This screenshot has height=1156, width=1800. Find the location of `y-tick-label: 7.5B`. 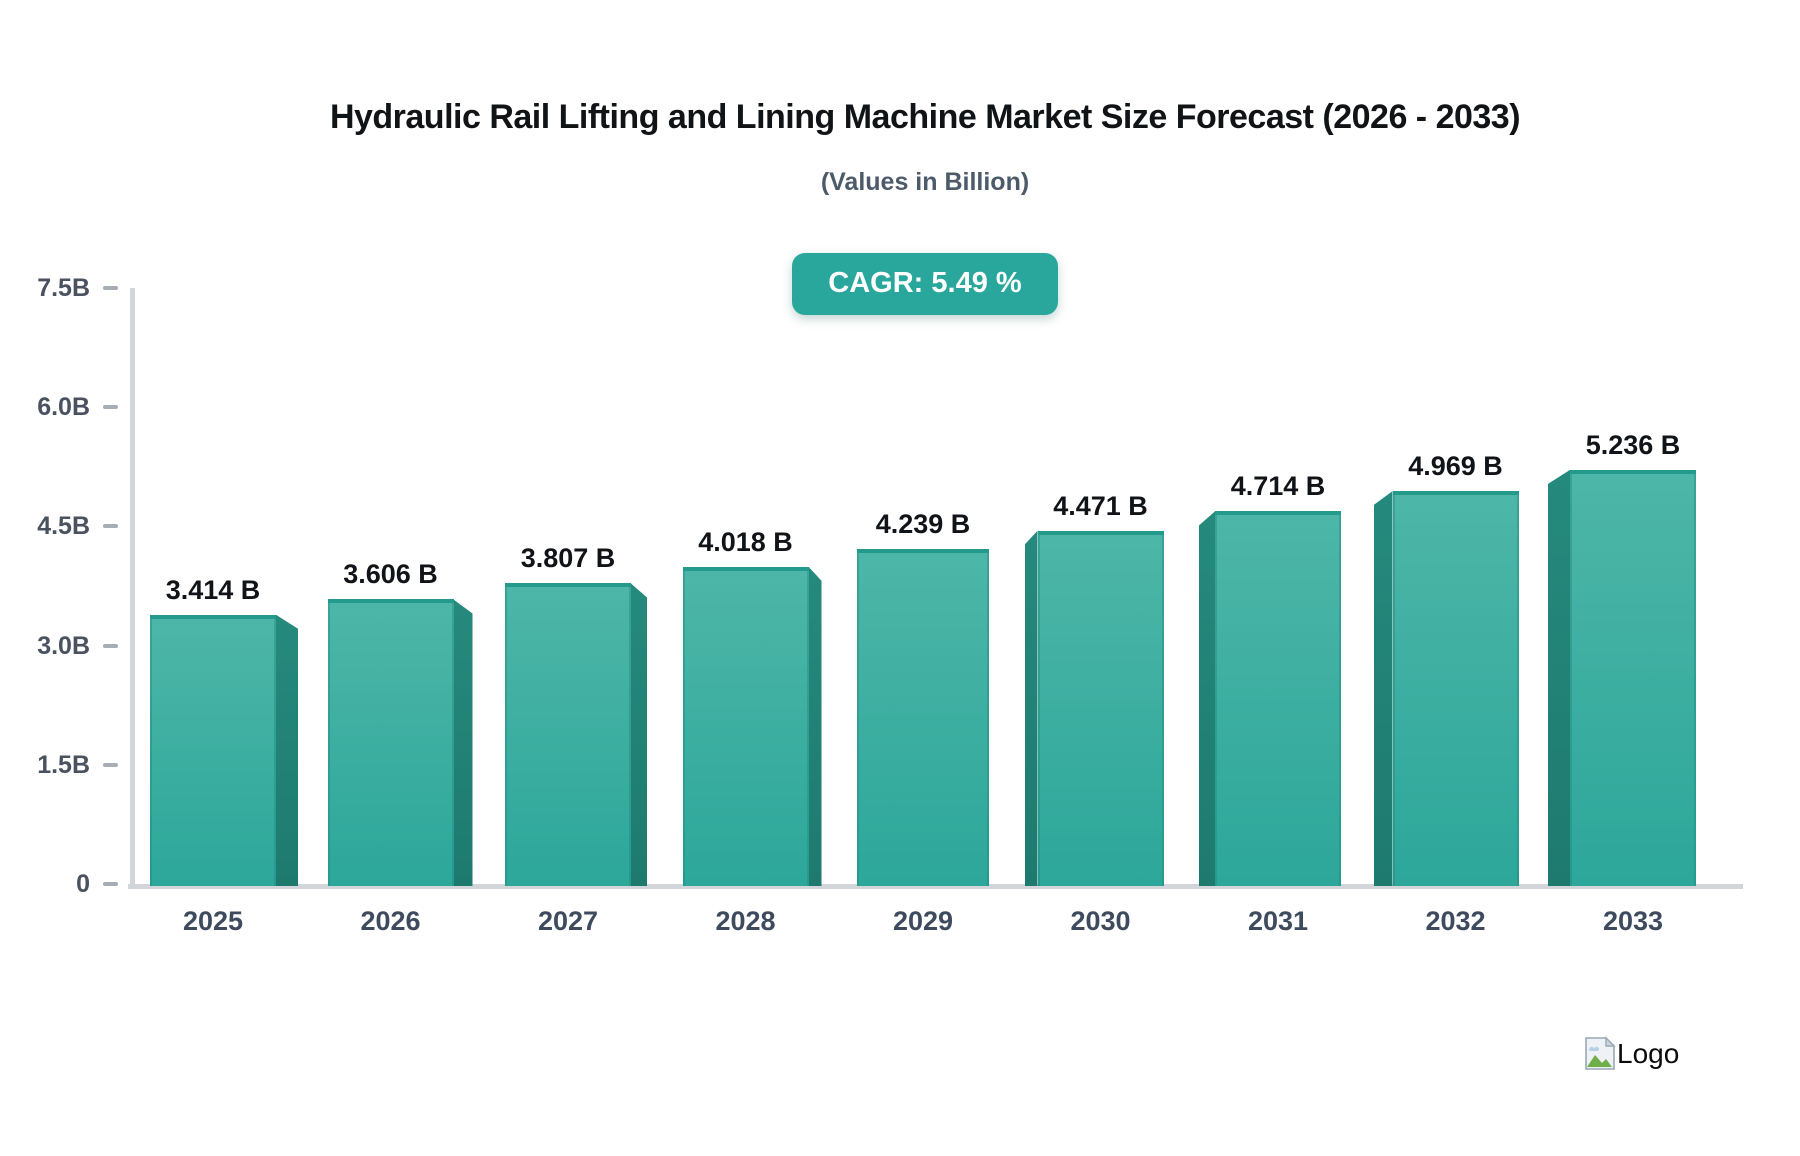

y-tick-label: 7.5B is located at coordinates (63, 288).